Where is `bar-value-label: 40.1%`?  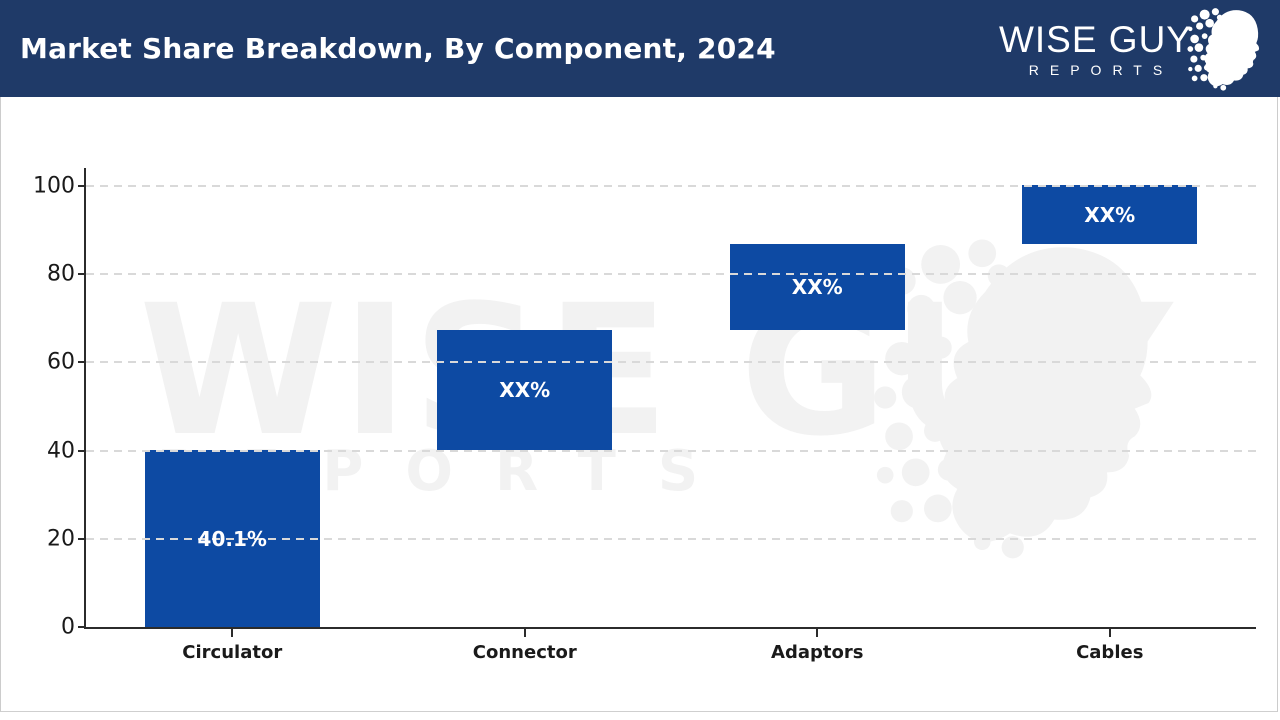
bar-value-label: 40.1% is located at coordinates (232, 538).